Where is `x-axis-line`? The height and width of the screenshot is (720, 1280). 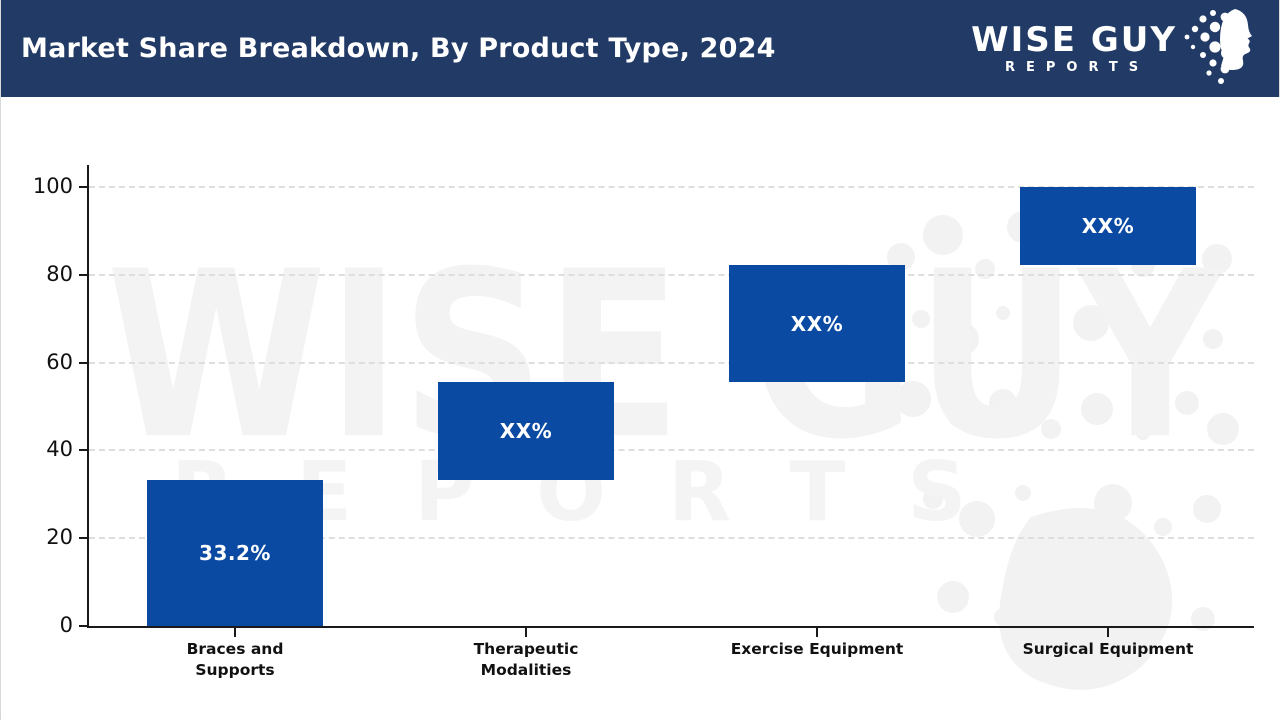
x-axis-line is located at coordinates (670, 627).